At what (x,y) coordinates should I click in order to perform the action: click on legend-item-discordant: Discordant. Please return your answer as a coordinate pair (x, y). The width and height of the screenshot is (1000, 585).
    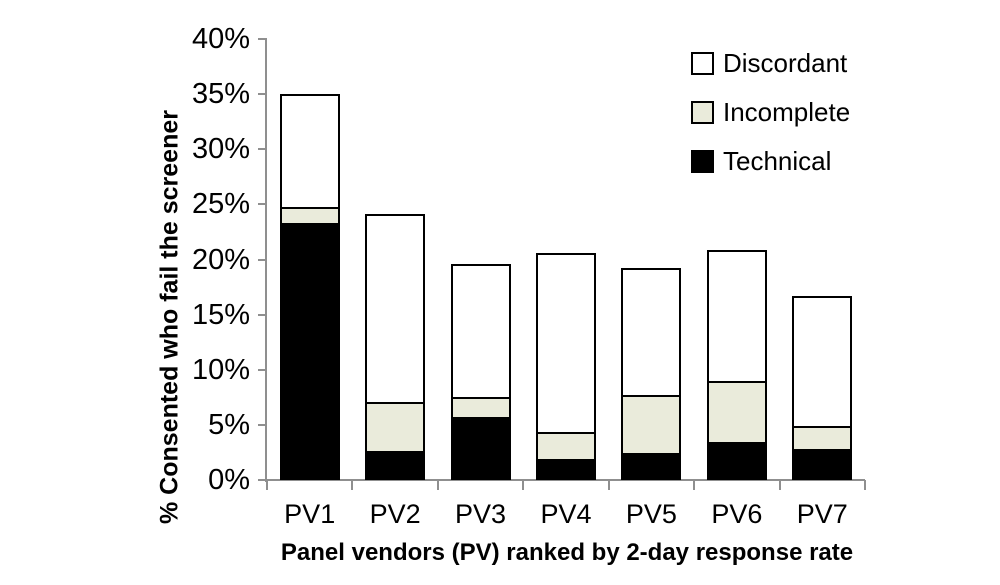
    Looking at the image, I should click on (770, 63).